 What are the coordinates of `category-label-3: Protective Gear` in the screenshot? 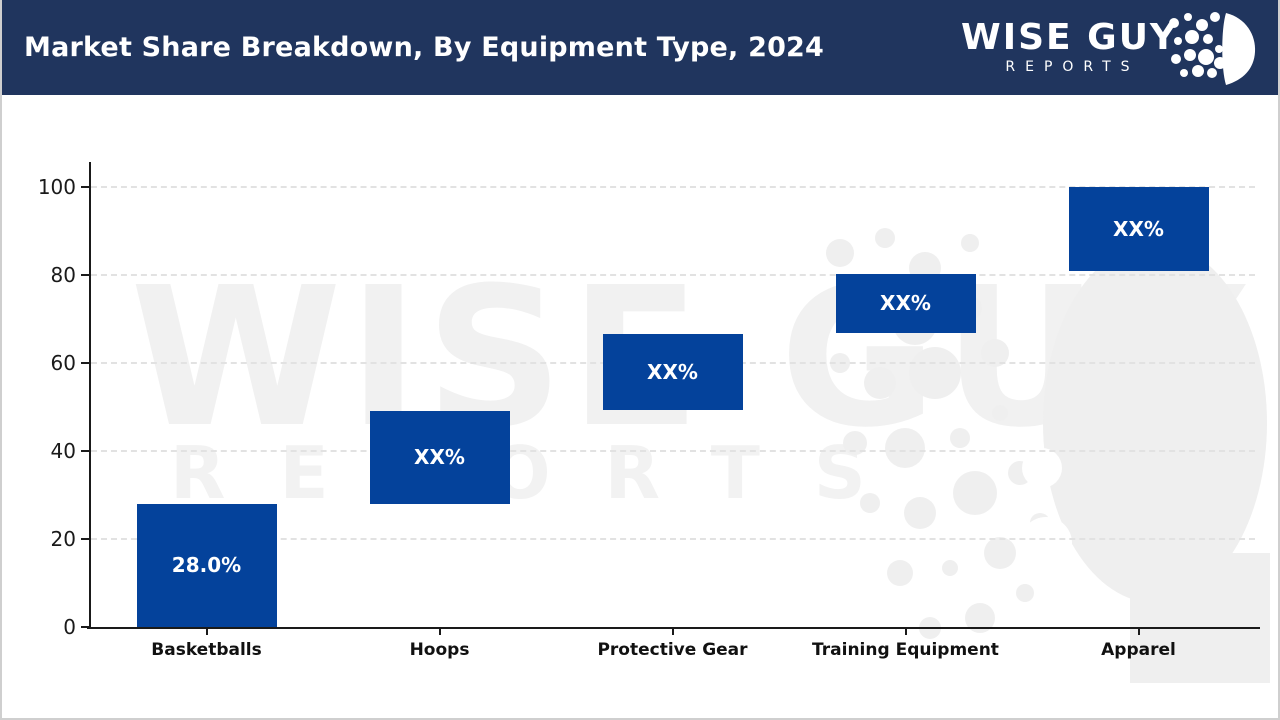 It's located at (672, 650).